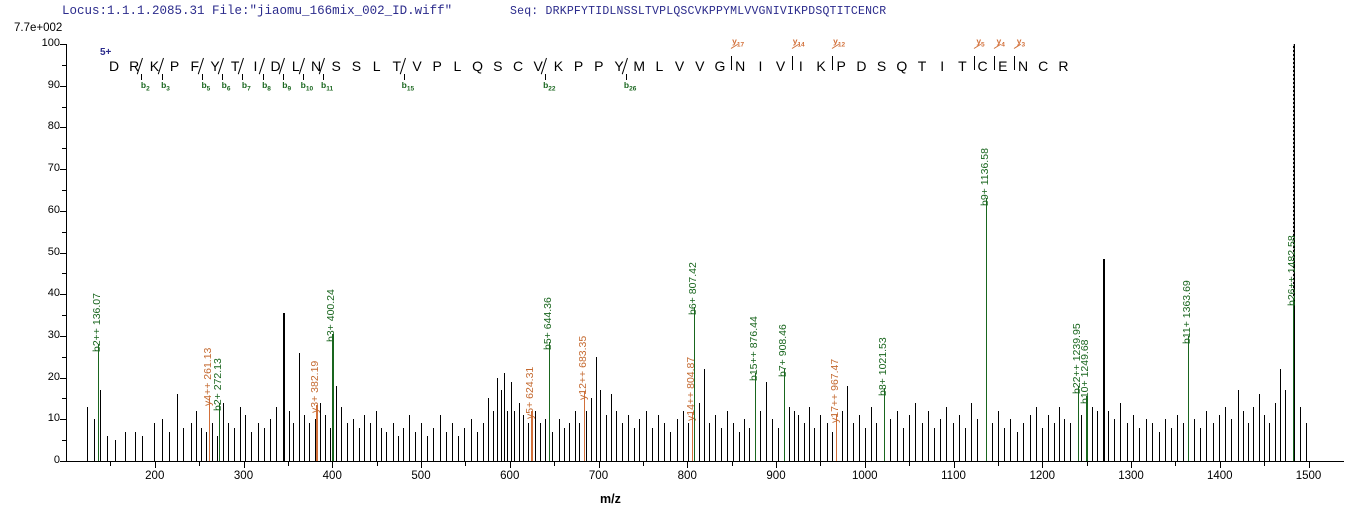 The image size is (1362, 520). Describe the element at coordinates (195, 66) in the screenshot. I see `sequence-residue: F` at that location.